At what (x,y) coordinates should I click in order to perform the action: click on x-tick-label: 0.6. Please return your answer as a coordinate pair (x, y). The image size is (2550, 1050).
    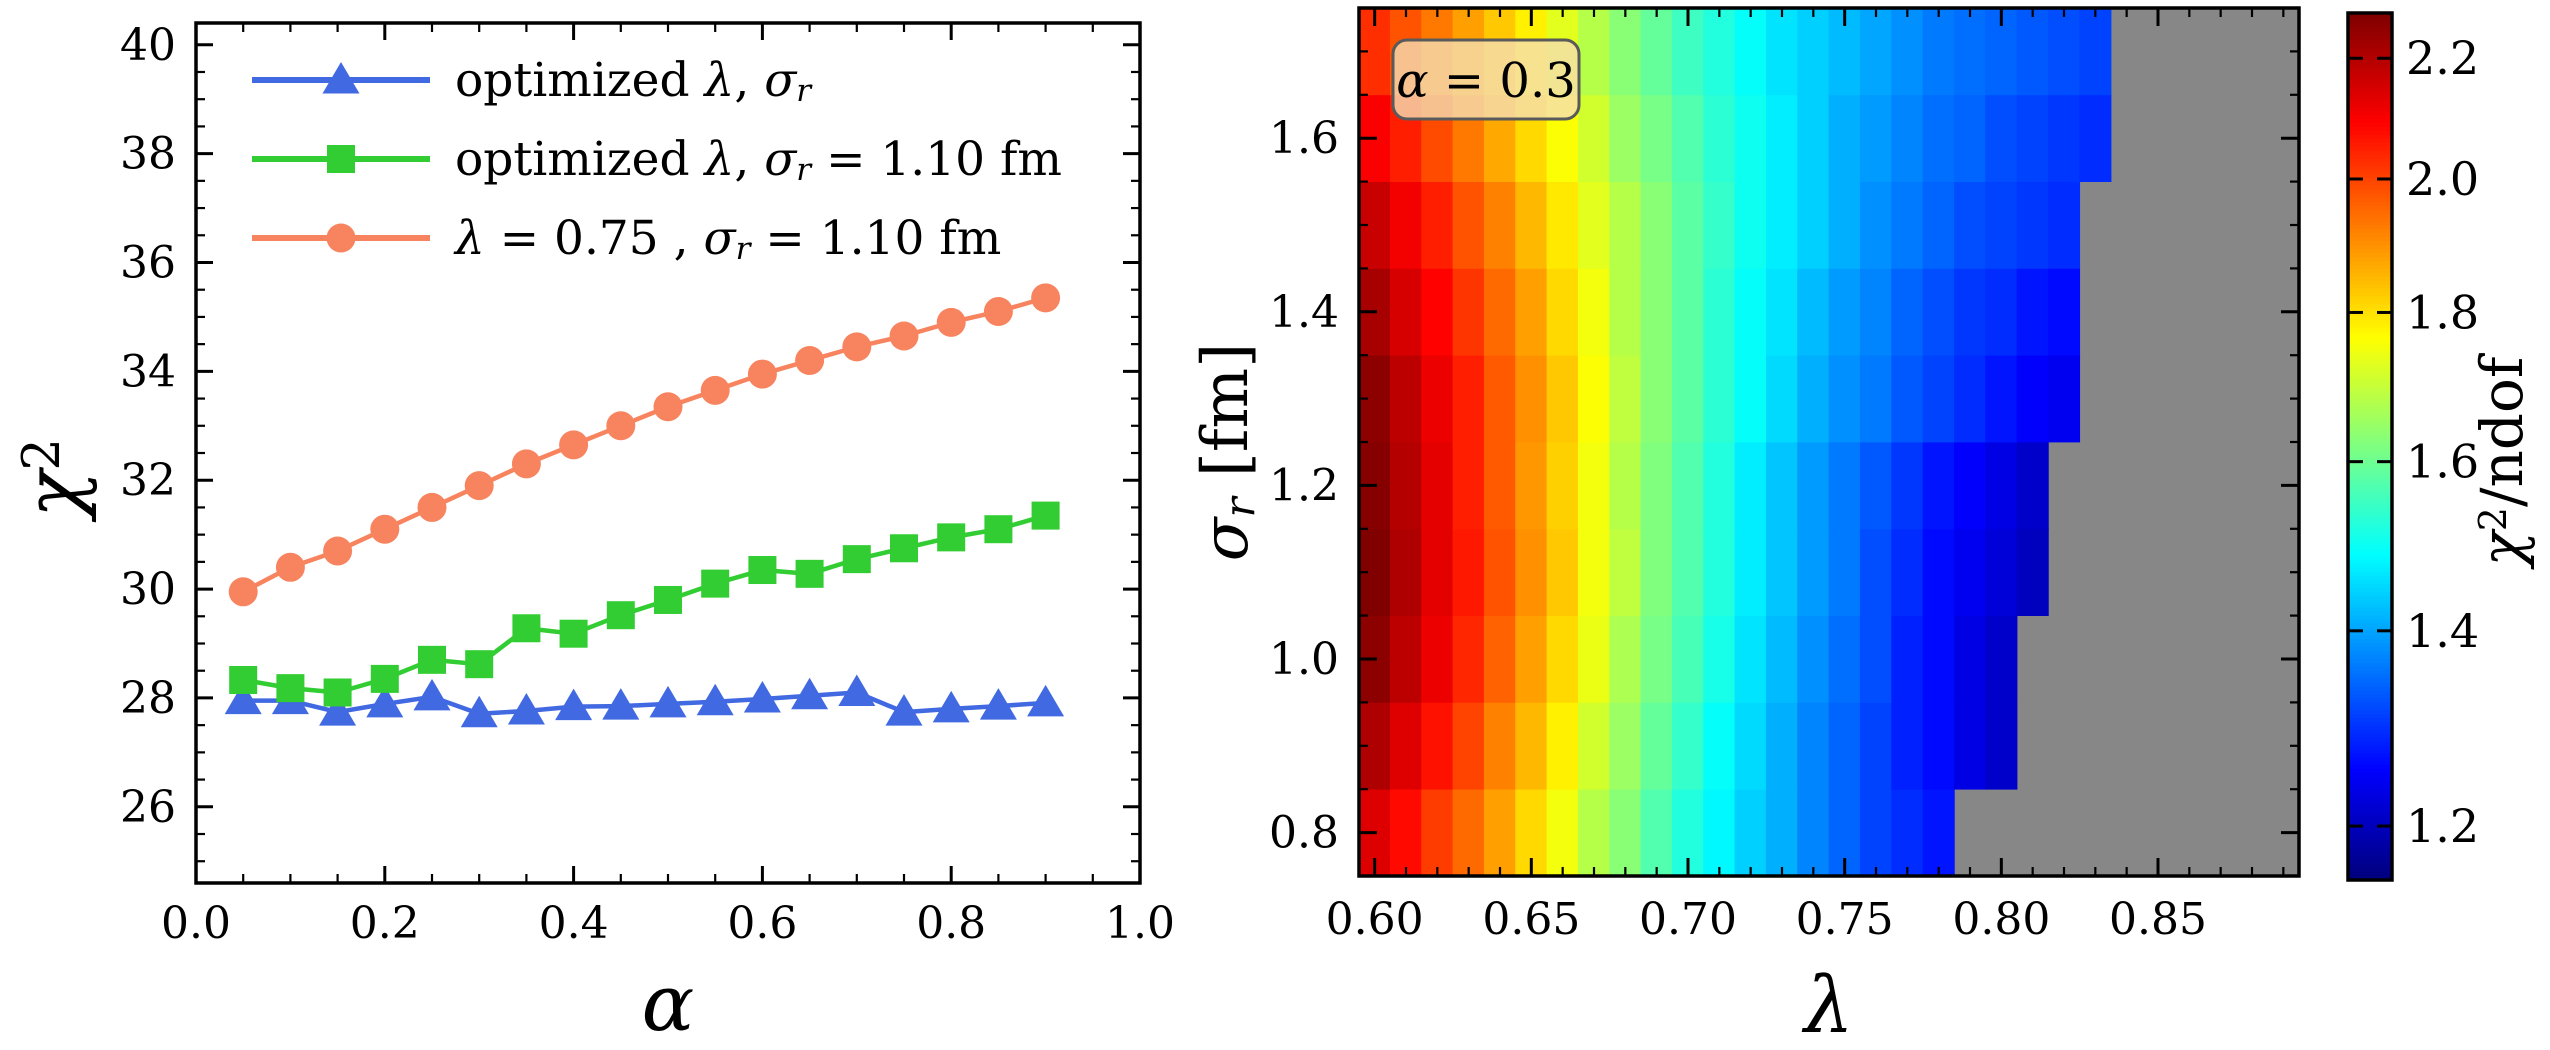
    Looking at the image, I should click on (762, 923).